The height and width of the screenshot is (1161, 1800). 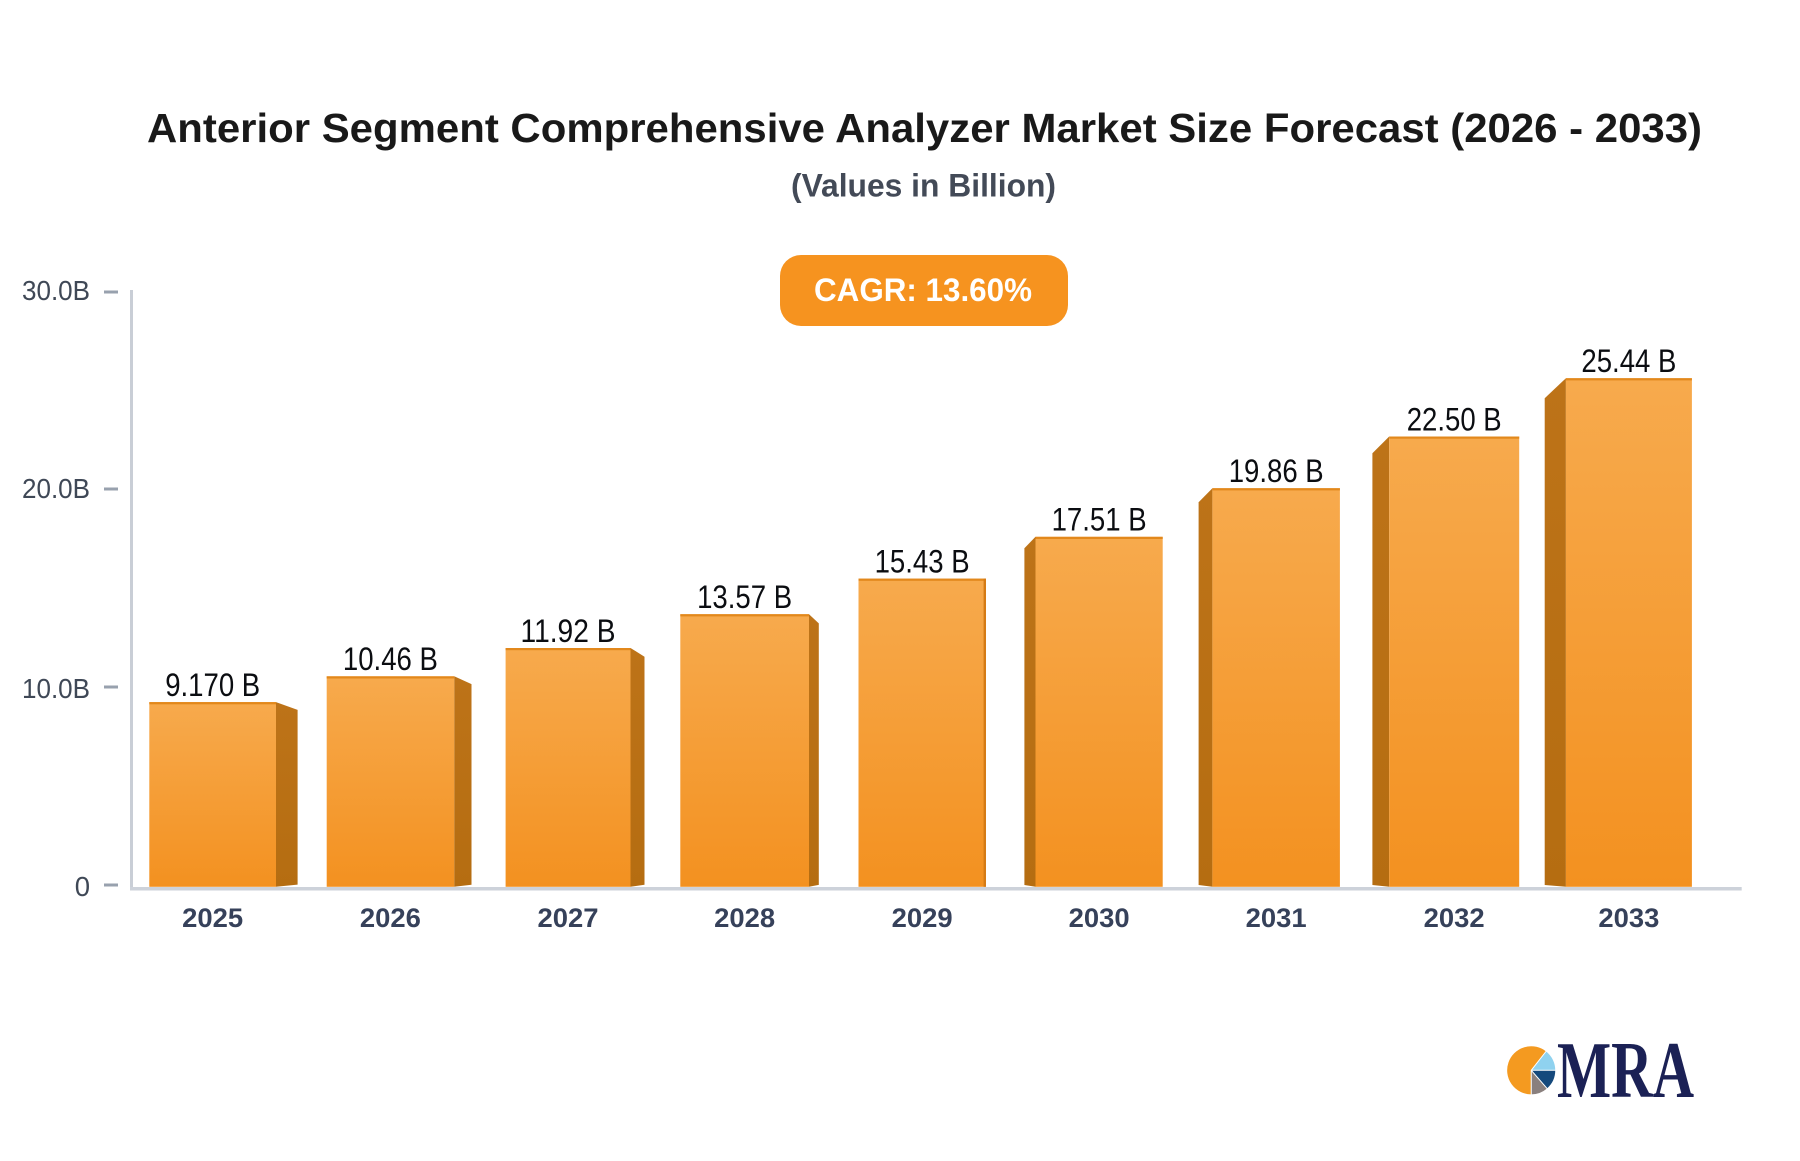 I want to click on svg-text: 2025, so click(x=212, y=918).